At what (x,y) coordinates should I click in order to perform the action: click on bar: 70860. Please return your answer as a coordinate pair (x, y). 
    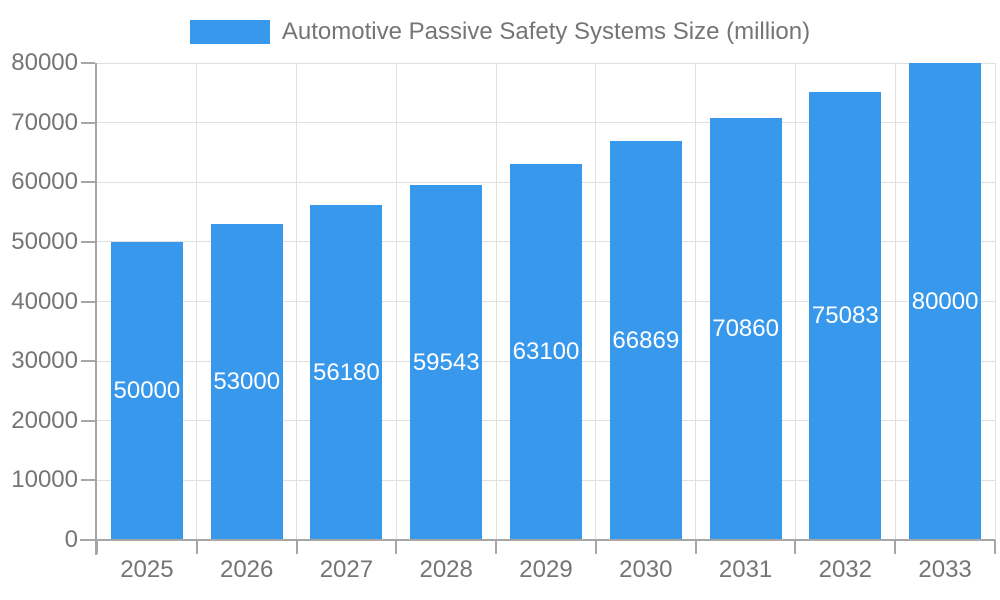
    Looking at the image, I should click on (745, 328).